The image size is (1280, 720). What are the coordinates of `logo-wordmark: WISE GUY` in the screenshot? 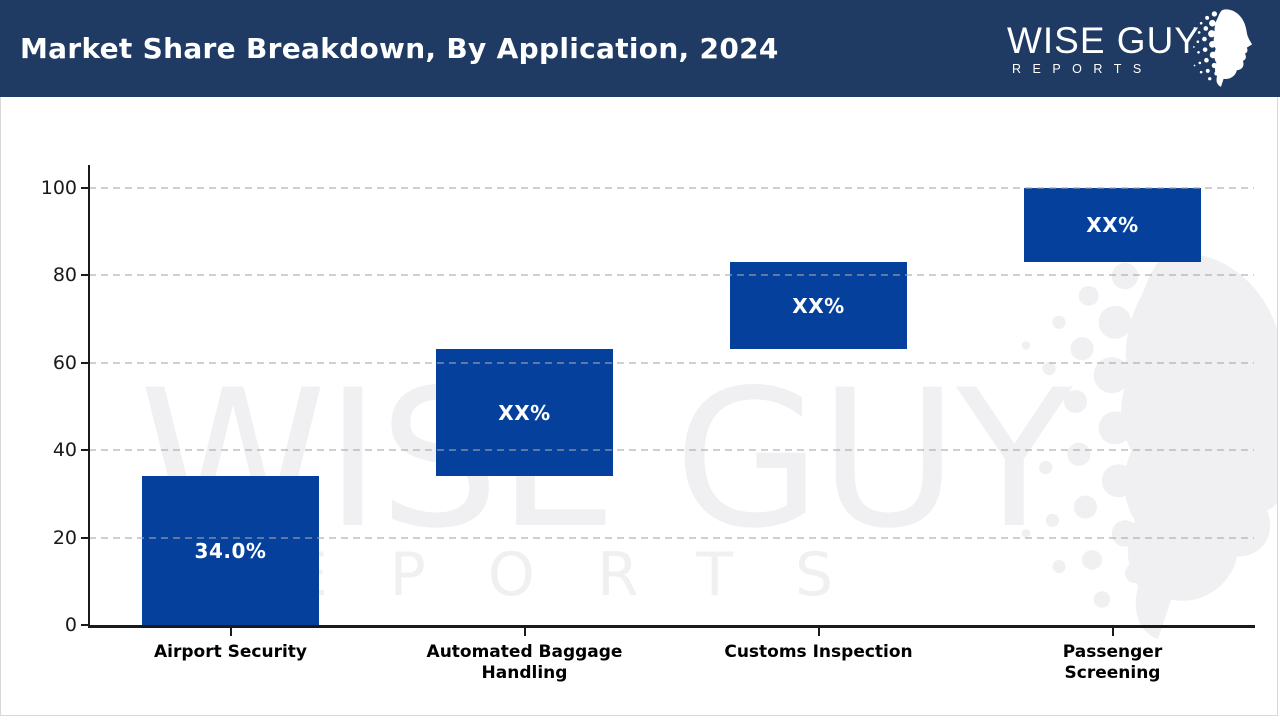 It's located at (1103, 40).